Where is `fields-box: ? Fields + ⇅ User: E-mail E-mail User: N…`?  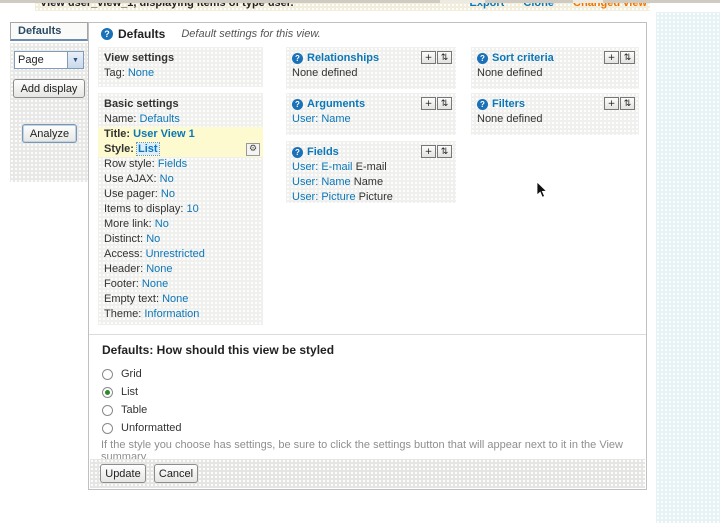 fields-box: ? Fields + ⇅ User: E-mail E-mail User: N… is located at coordinates (371, 172).